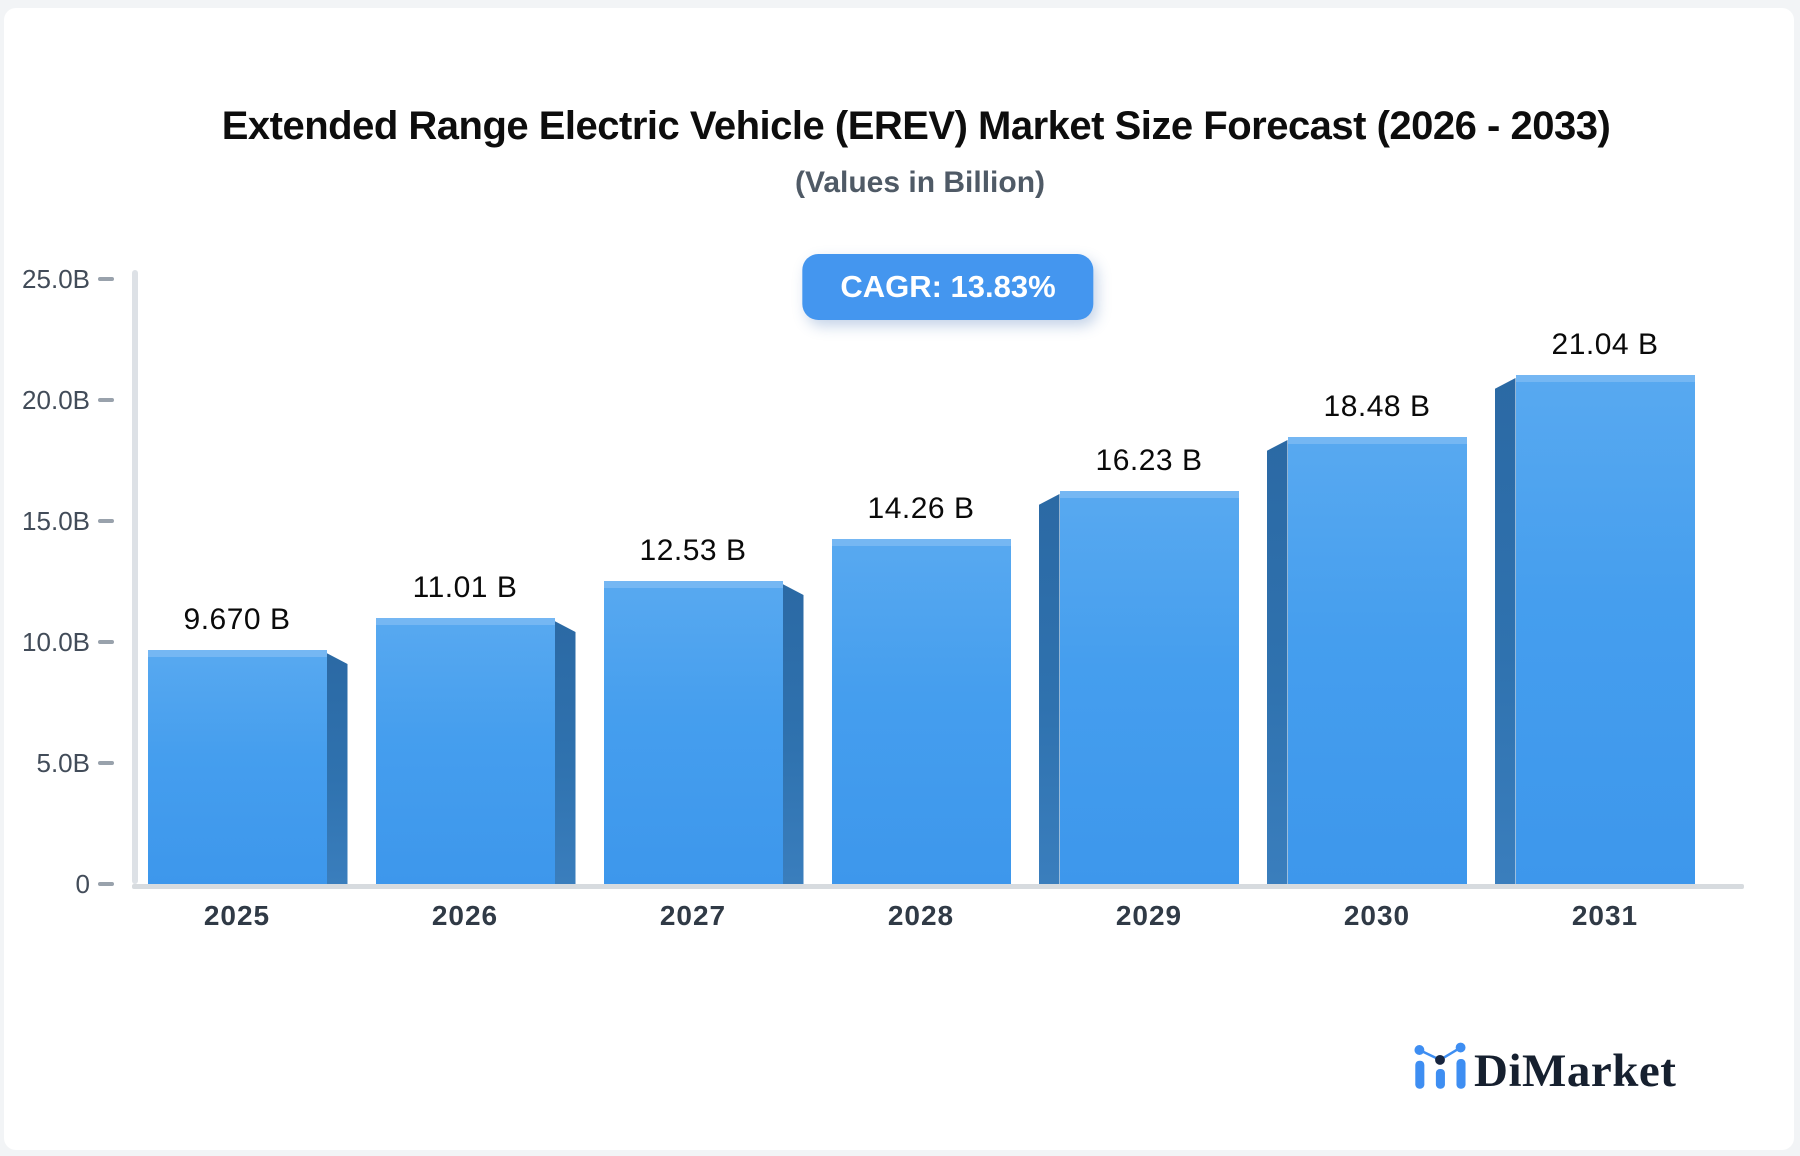 This screenshot has width=1800, height=1156. I want to click on x-axis-label: 2028, so click(921, 915).